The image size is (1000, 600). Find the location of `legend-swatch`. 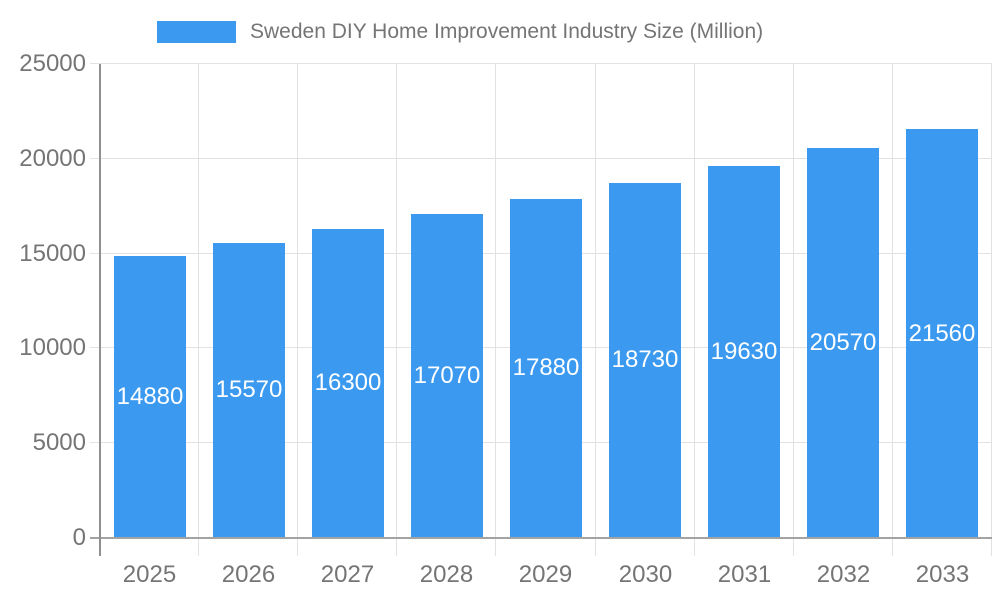

legend-swatch is located at coordinates (196, 32).